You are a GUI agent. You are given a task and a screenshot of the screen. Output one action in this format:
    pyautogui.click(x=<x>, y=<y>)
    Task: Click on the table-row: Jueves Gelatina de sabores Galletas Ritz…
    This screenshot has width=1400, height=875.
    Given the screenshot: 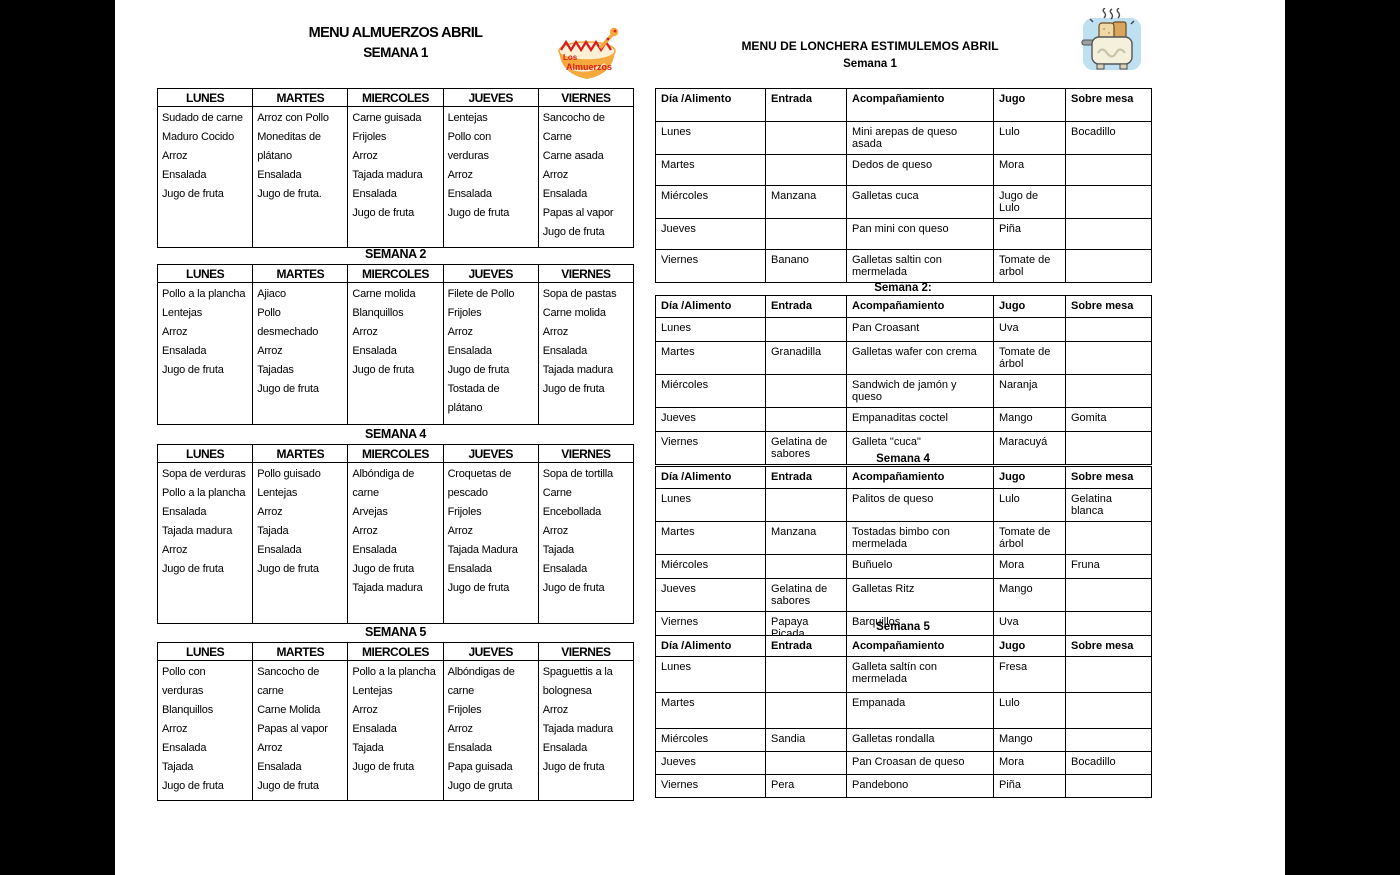 What is the action you would take?
    pyautogui.click(x=903, y=595)
    